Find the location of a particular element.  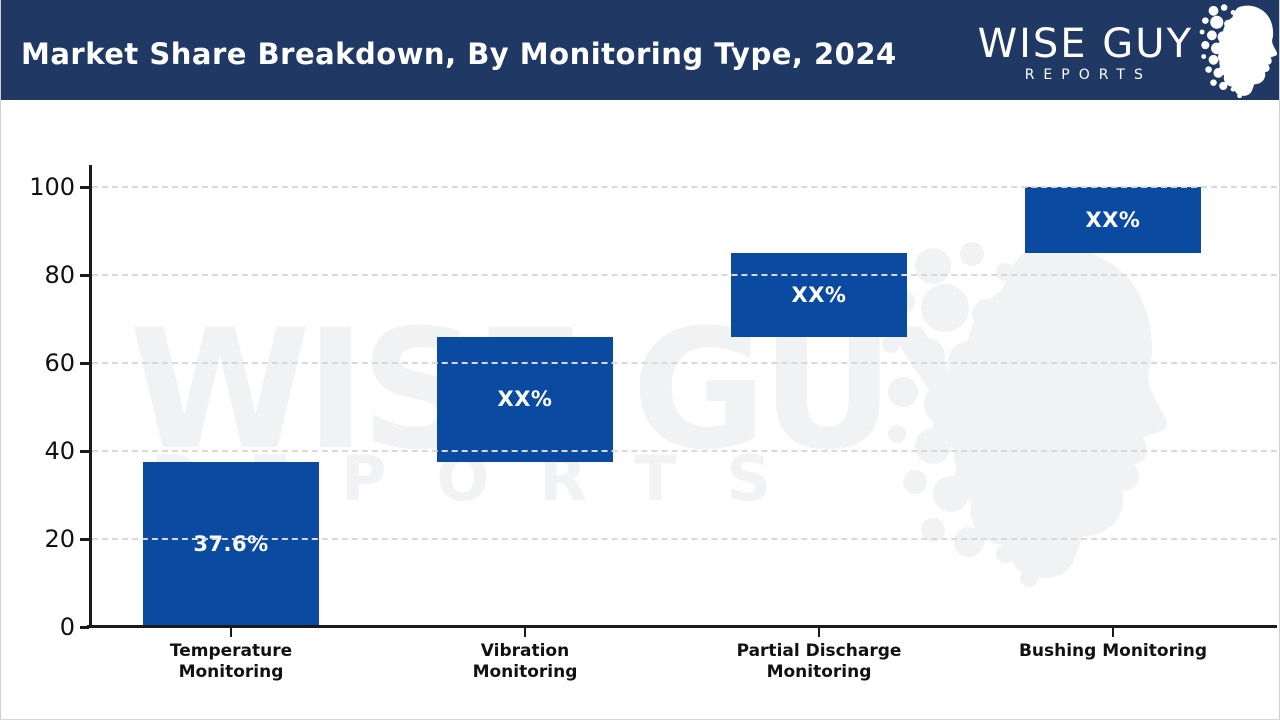

y-axis-line is located at coordinates (90, 396).